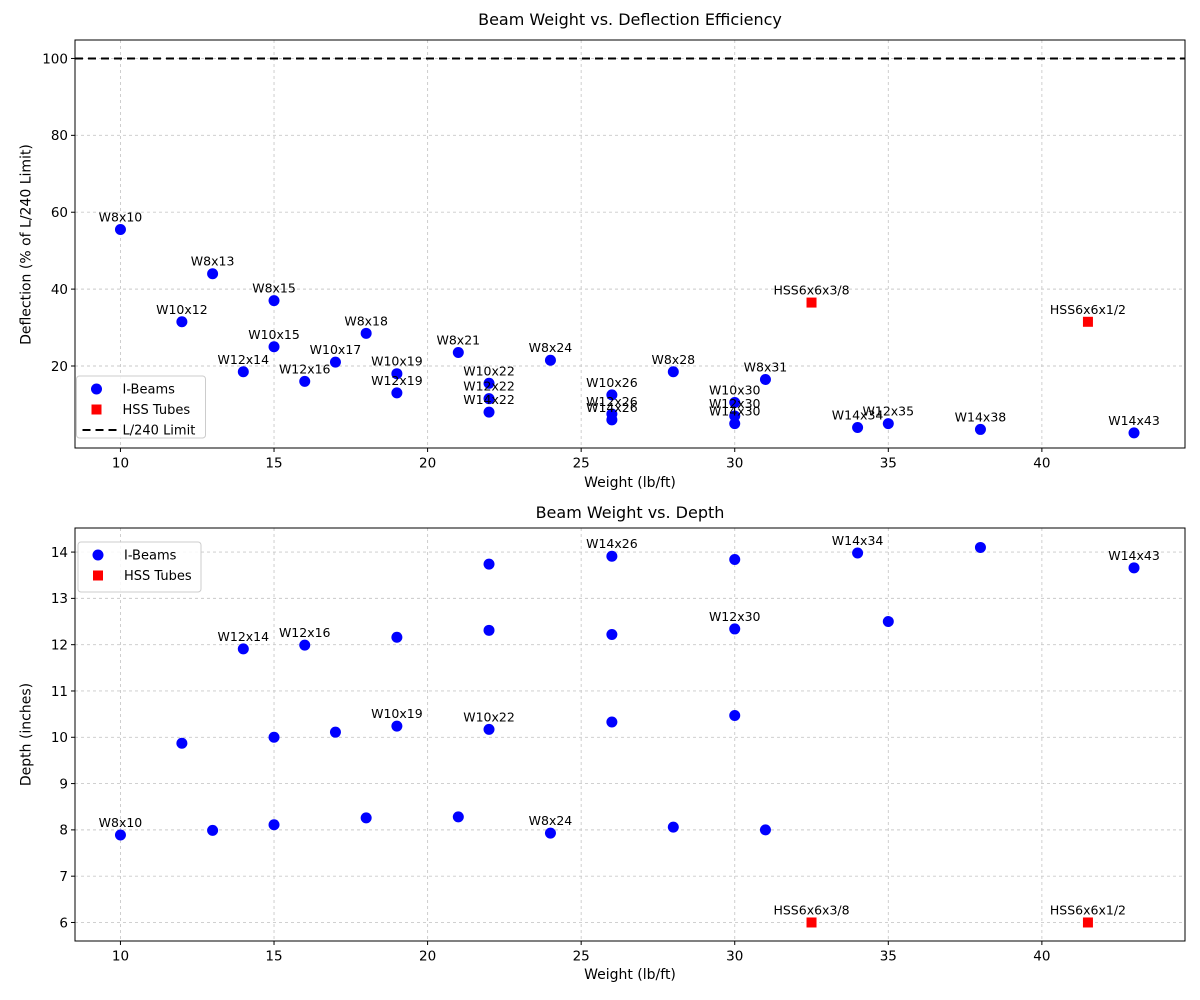 The height and width of the screenshot is (1000, 1200). I want to click on deflection-legend: I-Beams HSS Tubes L/240 Limit, so click(141, 407).